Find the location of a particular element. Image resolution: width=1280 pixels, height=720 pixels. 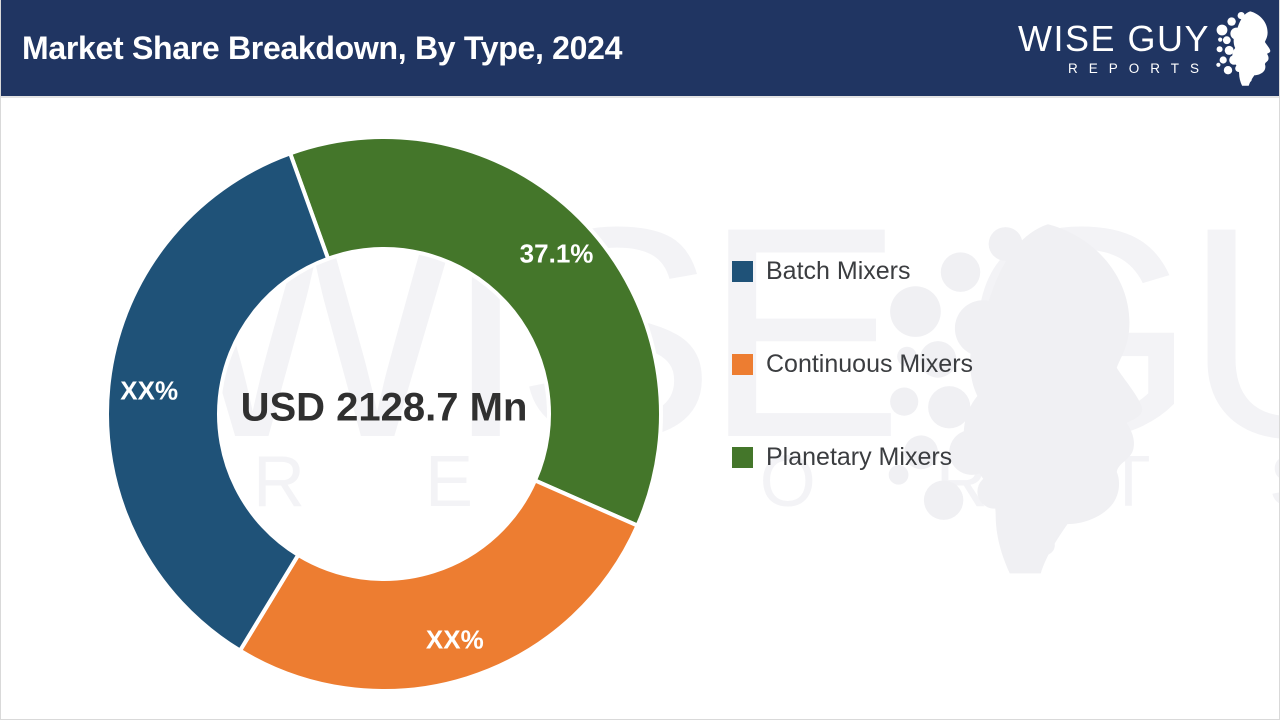

donut-slice-batch-mixers is located at coordinates (218, 402).